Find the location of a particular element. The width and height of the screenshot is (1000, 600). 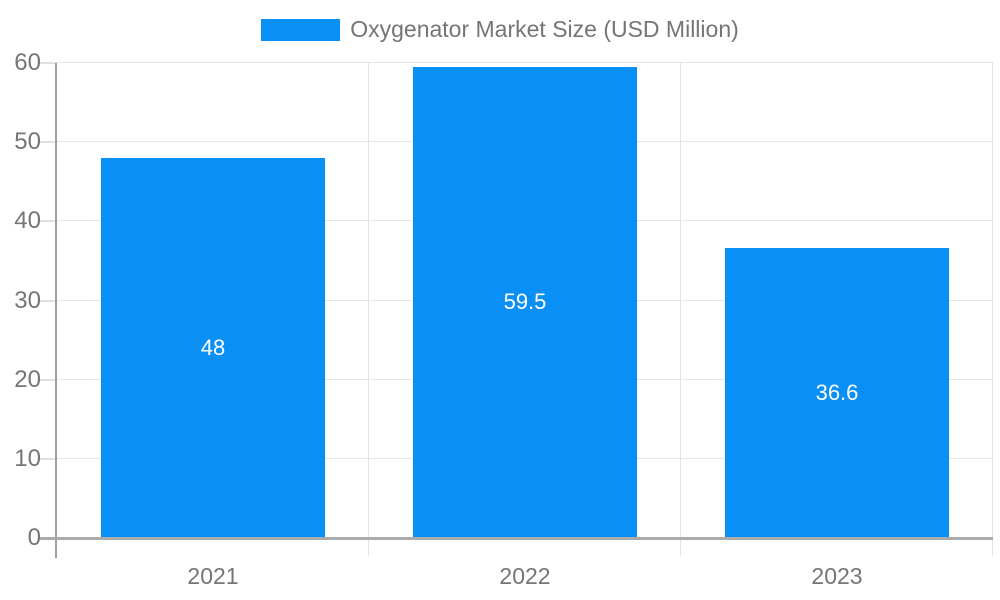

y-tick-label: 20 is located at coordinates (27, 379).